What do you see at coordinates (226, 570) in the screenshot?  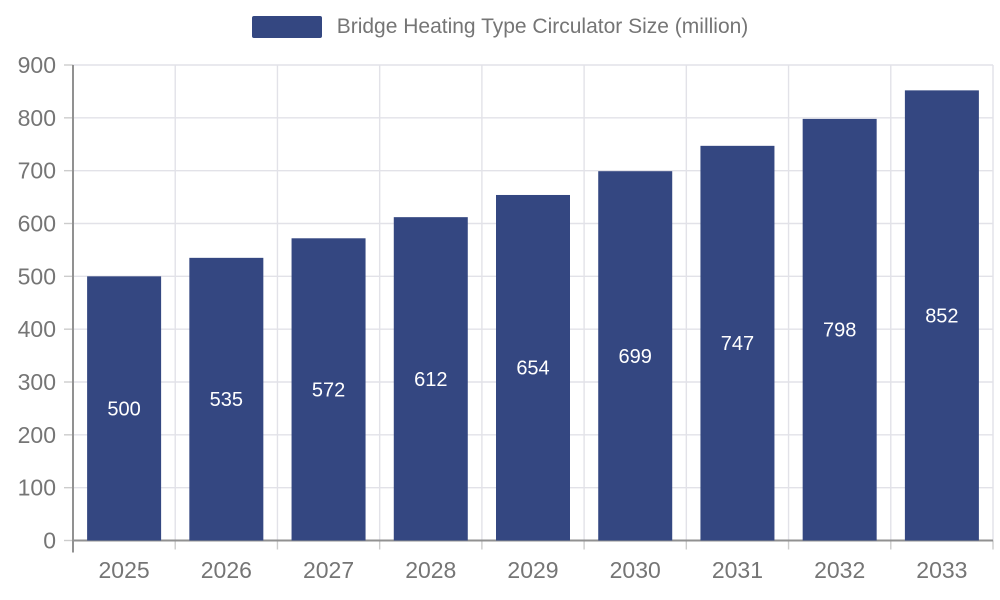 I see `x-axis-tick-label: 2026` at bounding box center [226, 570].